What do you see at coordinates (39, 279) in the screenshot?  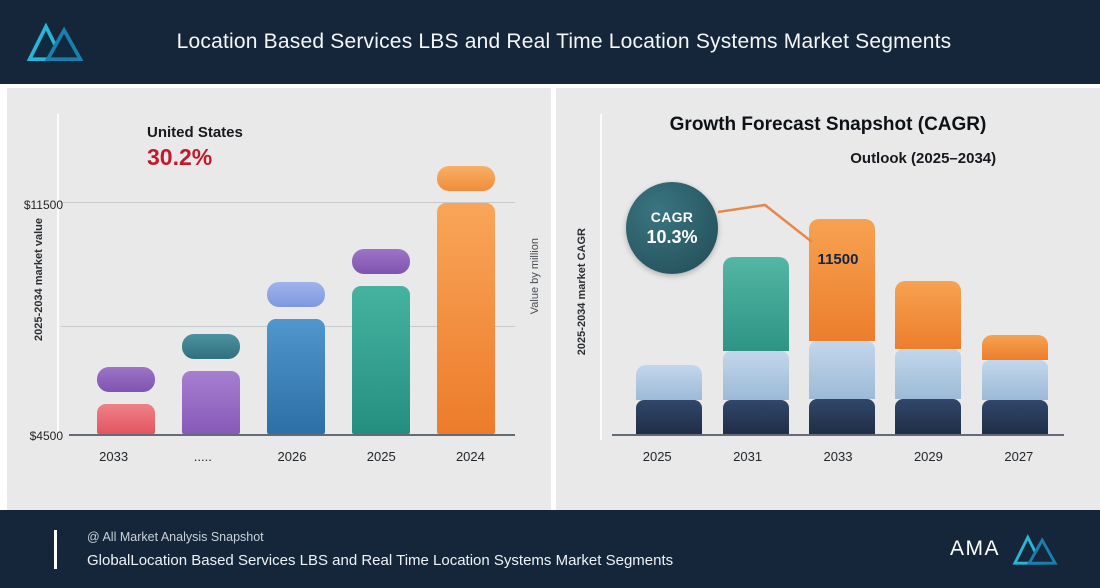 I see `us-y-axis-label: 2025-2034 market value` at bounding box center [39, 279].